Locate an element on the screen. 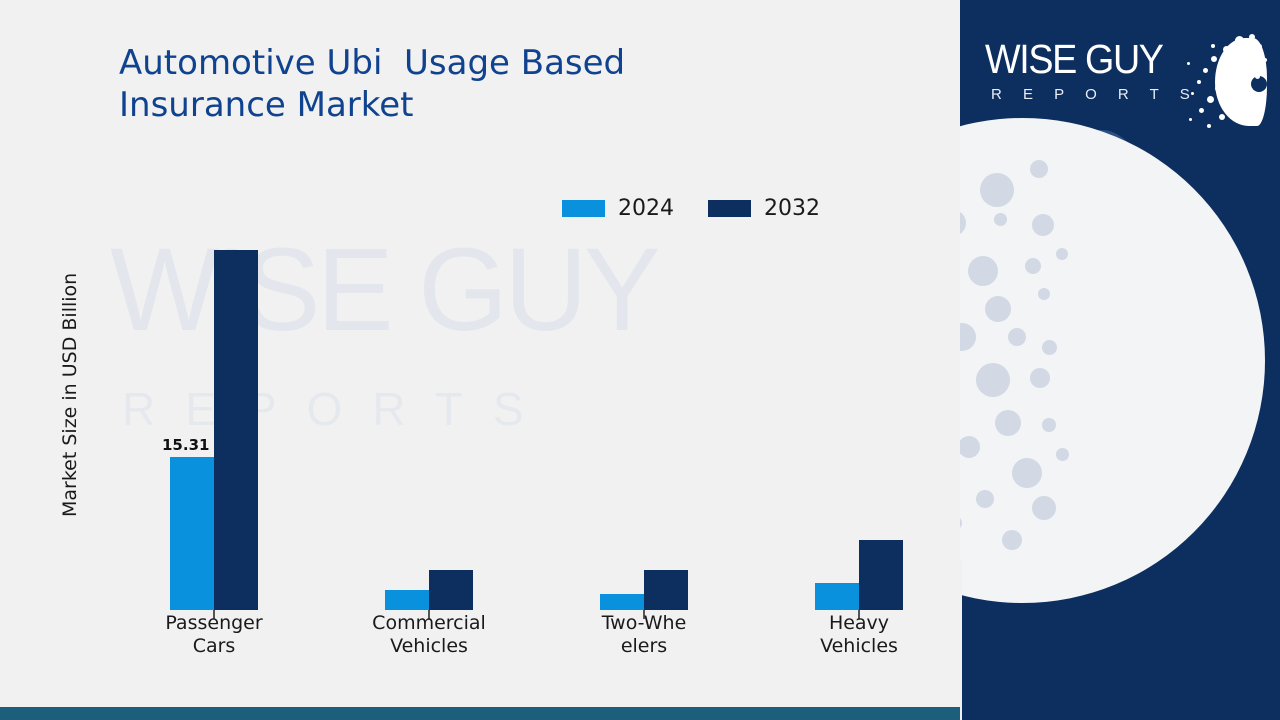  y-axis-label: Market Size in USD Billion is located at coordinates (70, 395).